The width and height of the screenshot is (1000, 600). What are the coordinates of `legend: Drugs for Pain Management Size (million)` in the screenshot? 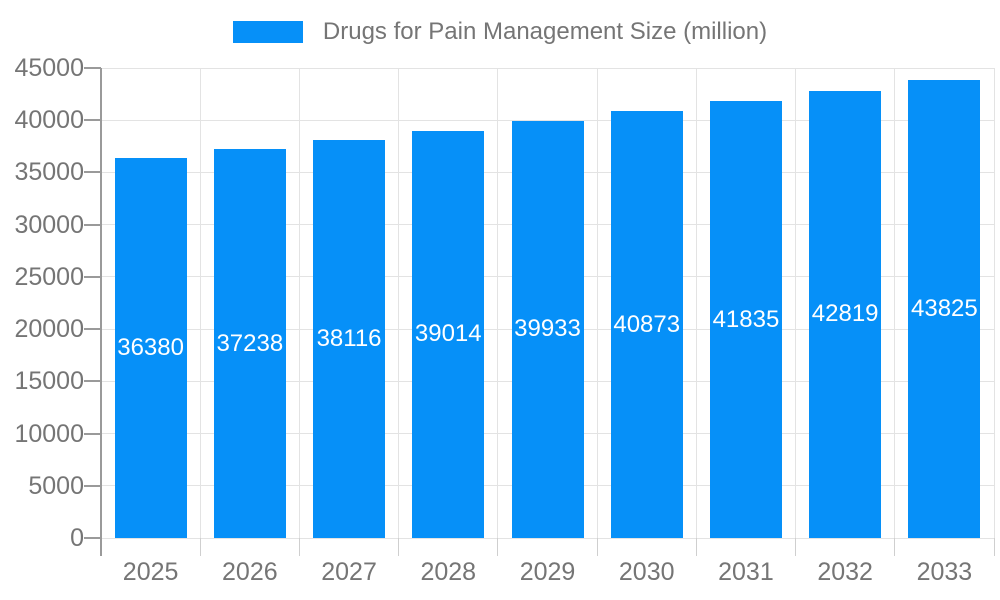 It's located at (500, 31).